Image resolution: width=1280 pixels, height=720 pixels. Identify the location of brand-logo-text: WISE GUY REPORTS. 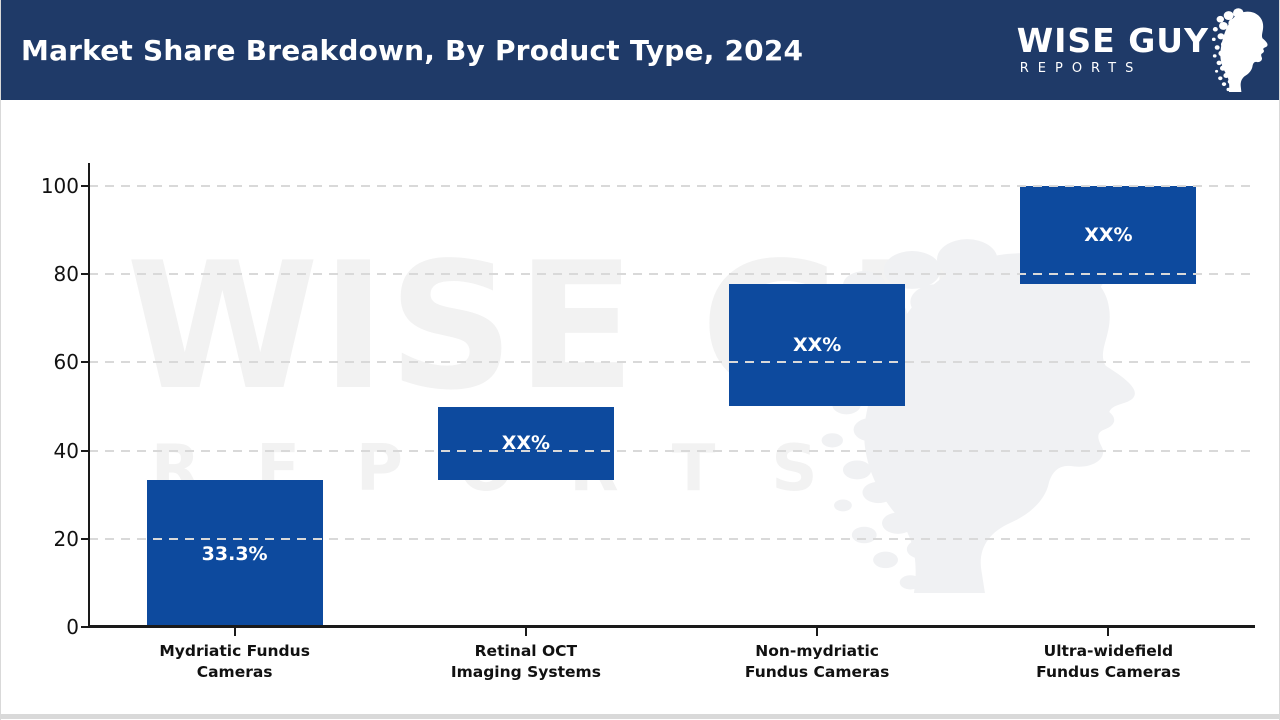
(1112, 49).